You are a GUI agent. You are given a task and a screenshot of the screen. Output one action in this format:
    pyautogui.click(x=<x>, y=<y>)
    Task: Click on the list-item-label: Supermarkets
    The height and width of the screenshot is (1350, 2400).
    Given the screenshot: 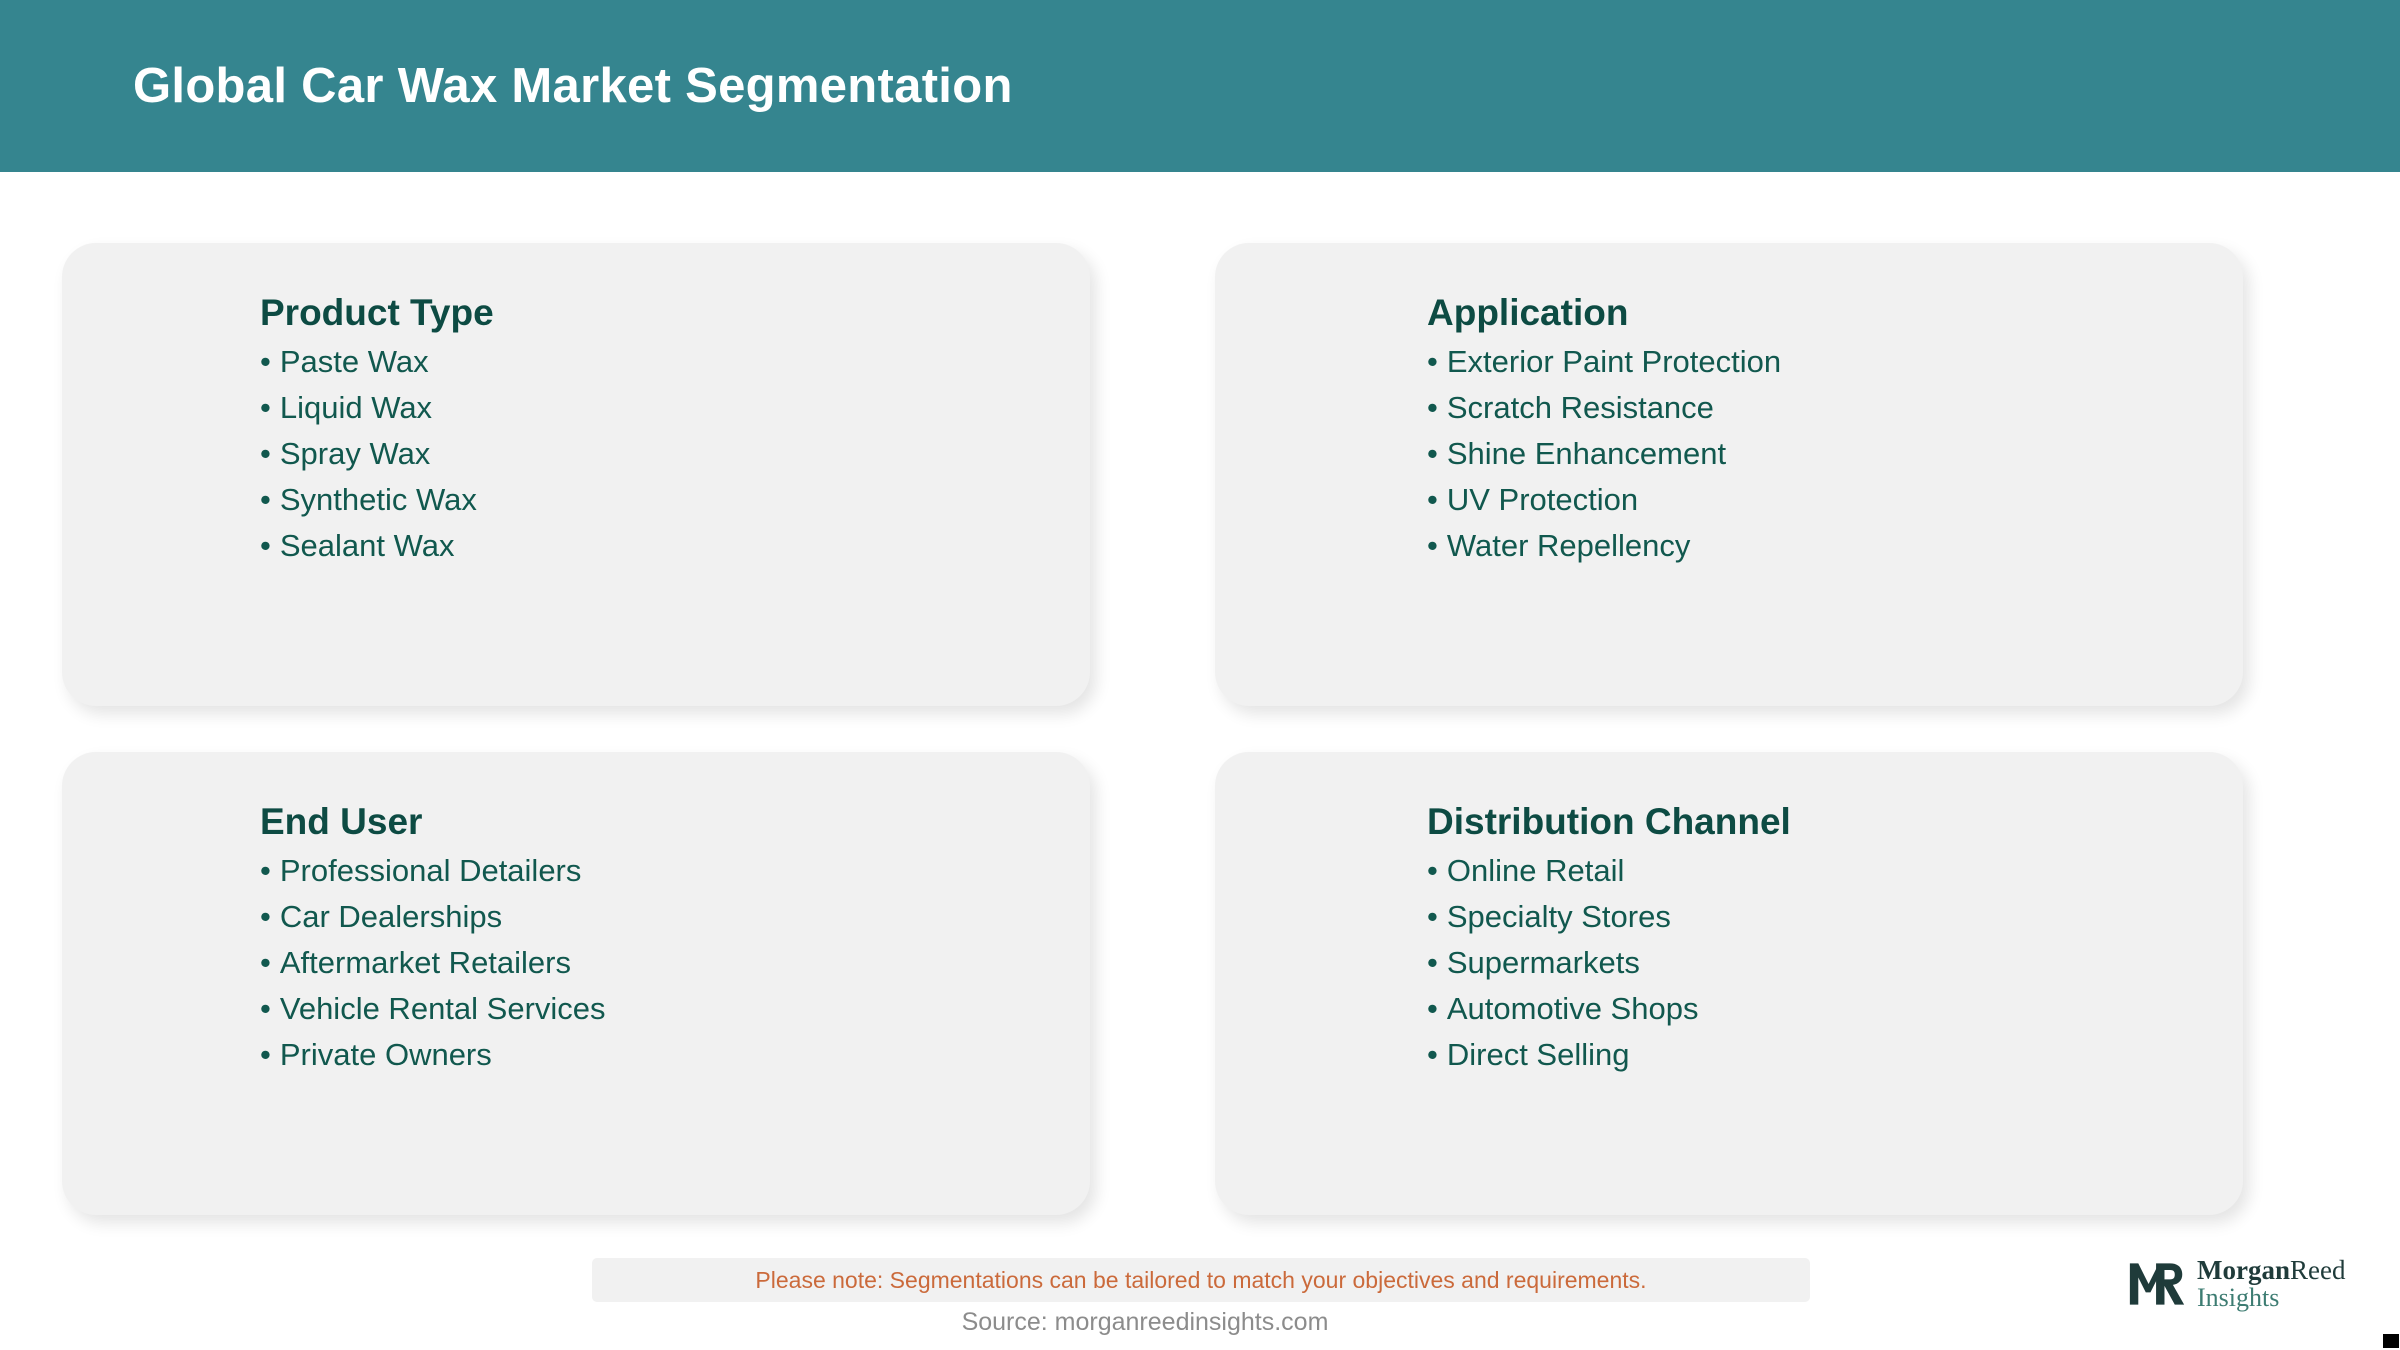 What is the action you would take?
    pyautogui.click(x=1543, y=962)
    